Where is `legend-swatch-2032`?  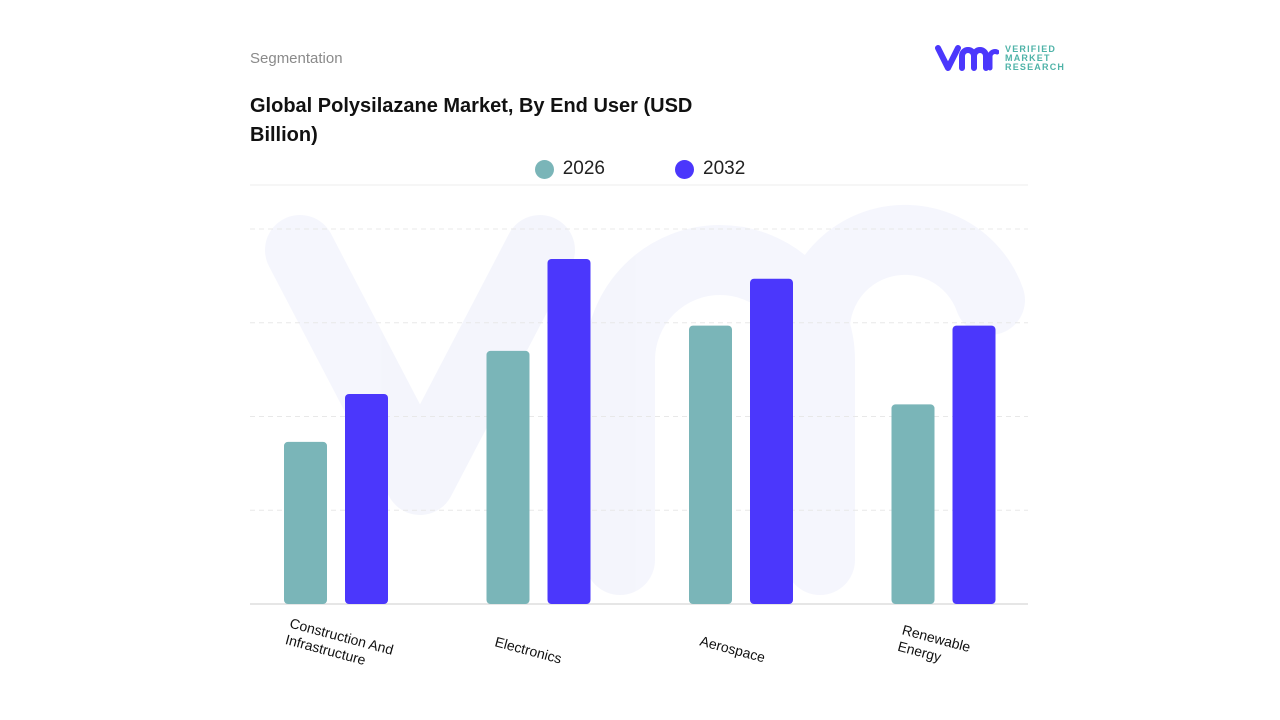 legend-swatch-2032 is located at coordinates (684, 169).